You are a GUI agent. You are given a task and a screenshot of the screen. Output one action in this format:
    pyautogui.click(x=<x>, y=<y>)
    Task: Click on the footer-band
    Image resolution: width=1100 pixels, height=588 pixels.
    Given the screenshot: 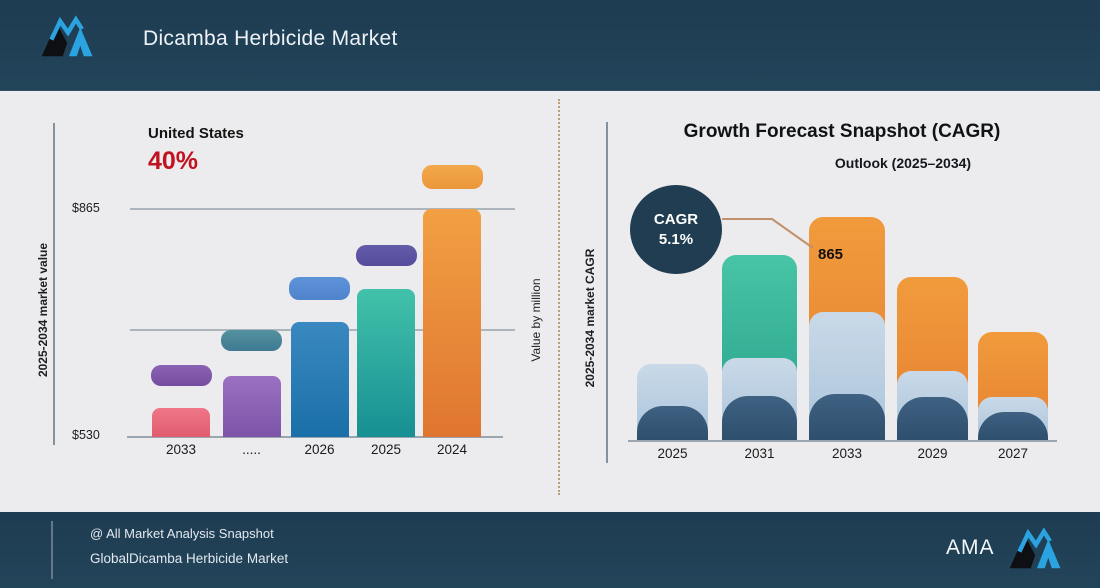 What is the action you would take?
    pyautogui.click(x=550, y=550)
    